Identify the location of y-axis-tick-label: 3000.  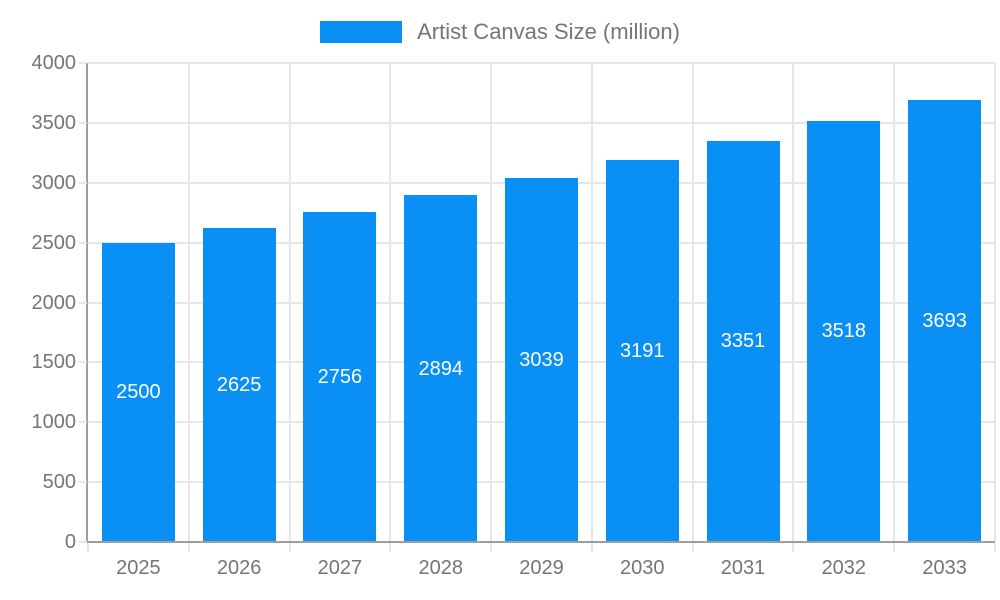
(54, 182).